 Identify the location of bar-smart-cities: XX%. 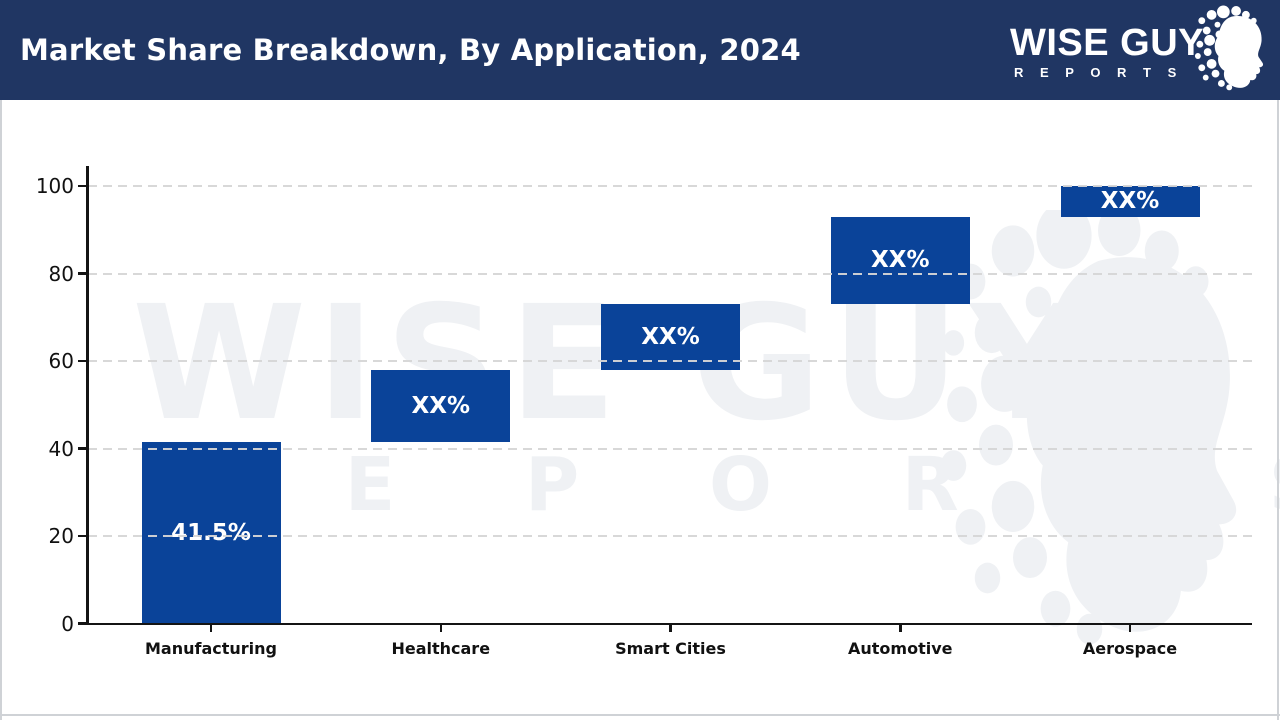
(670, 337).